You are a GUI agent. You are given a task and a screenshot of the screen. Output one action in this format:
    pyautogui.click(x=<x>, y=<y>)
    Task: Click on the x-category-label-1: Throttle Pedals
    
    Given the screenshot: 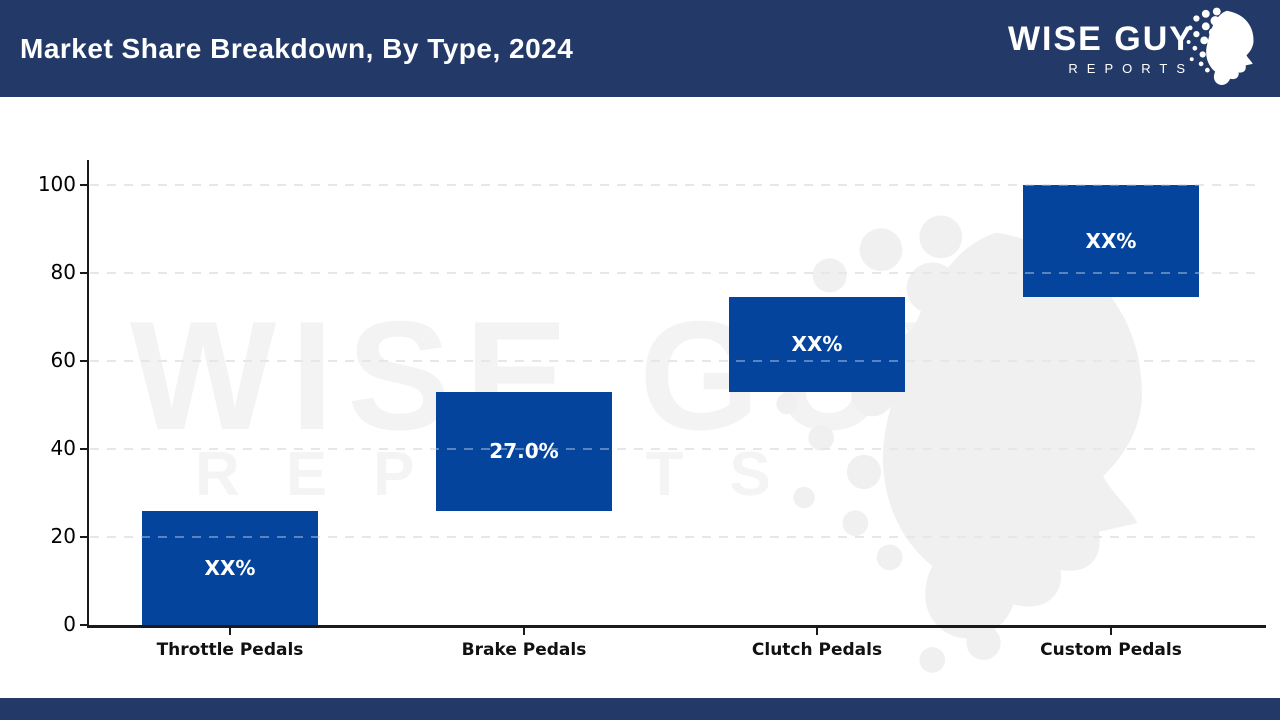 What is the action you would take?
    pyautogui.click(x=230, y=650)
    